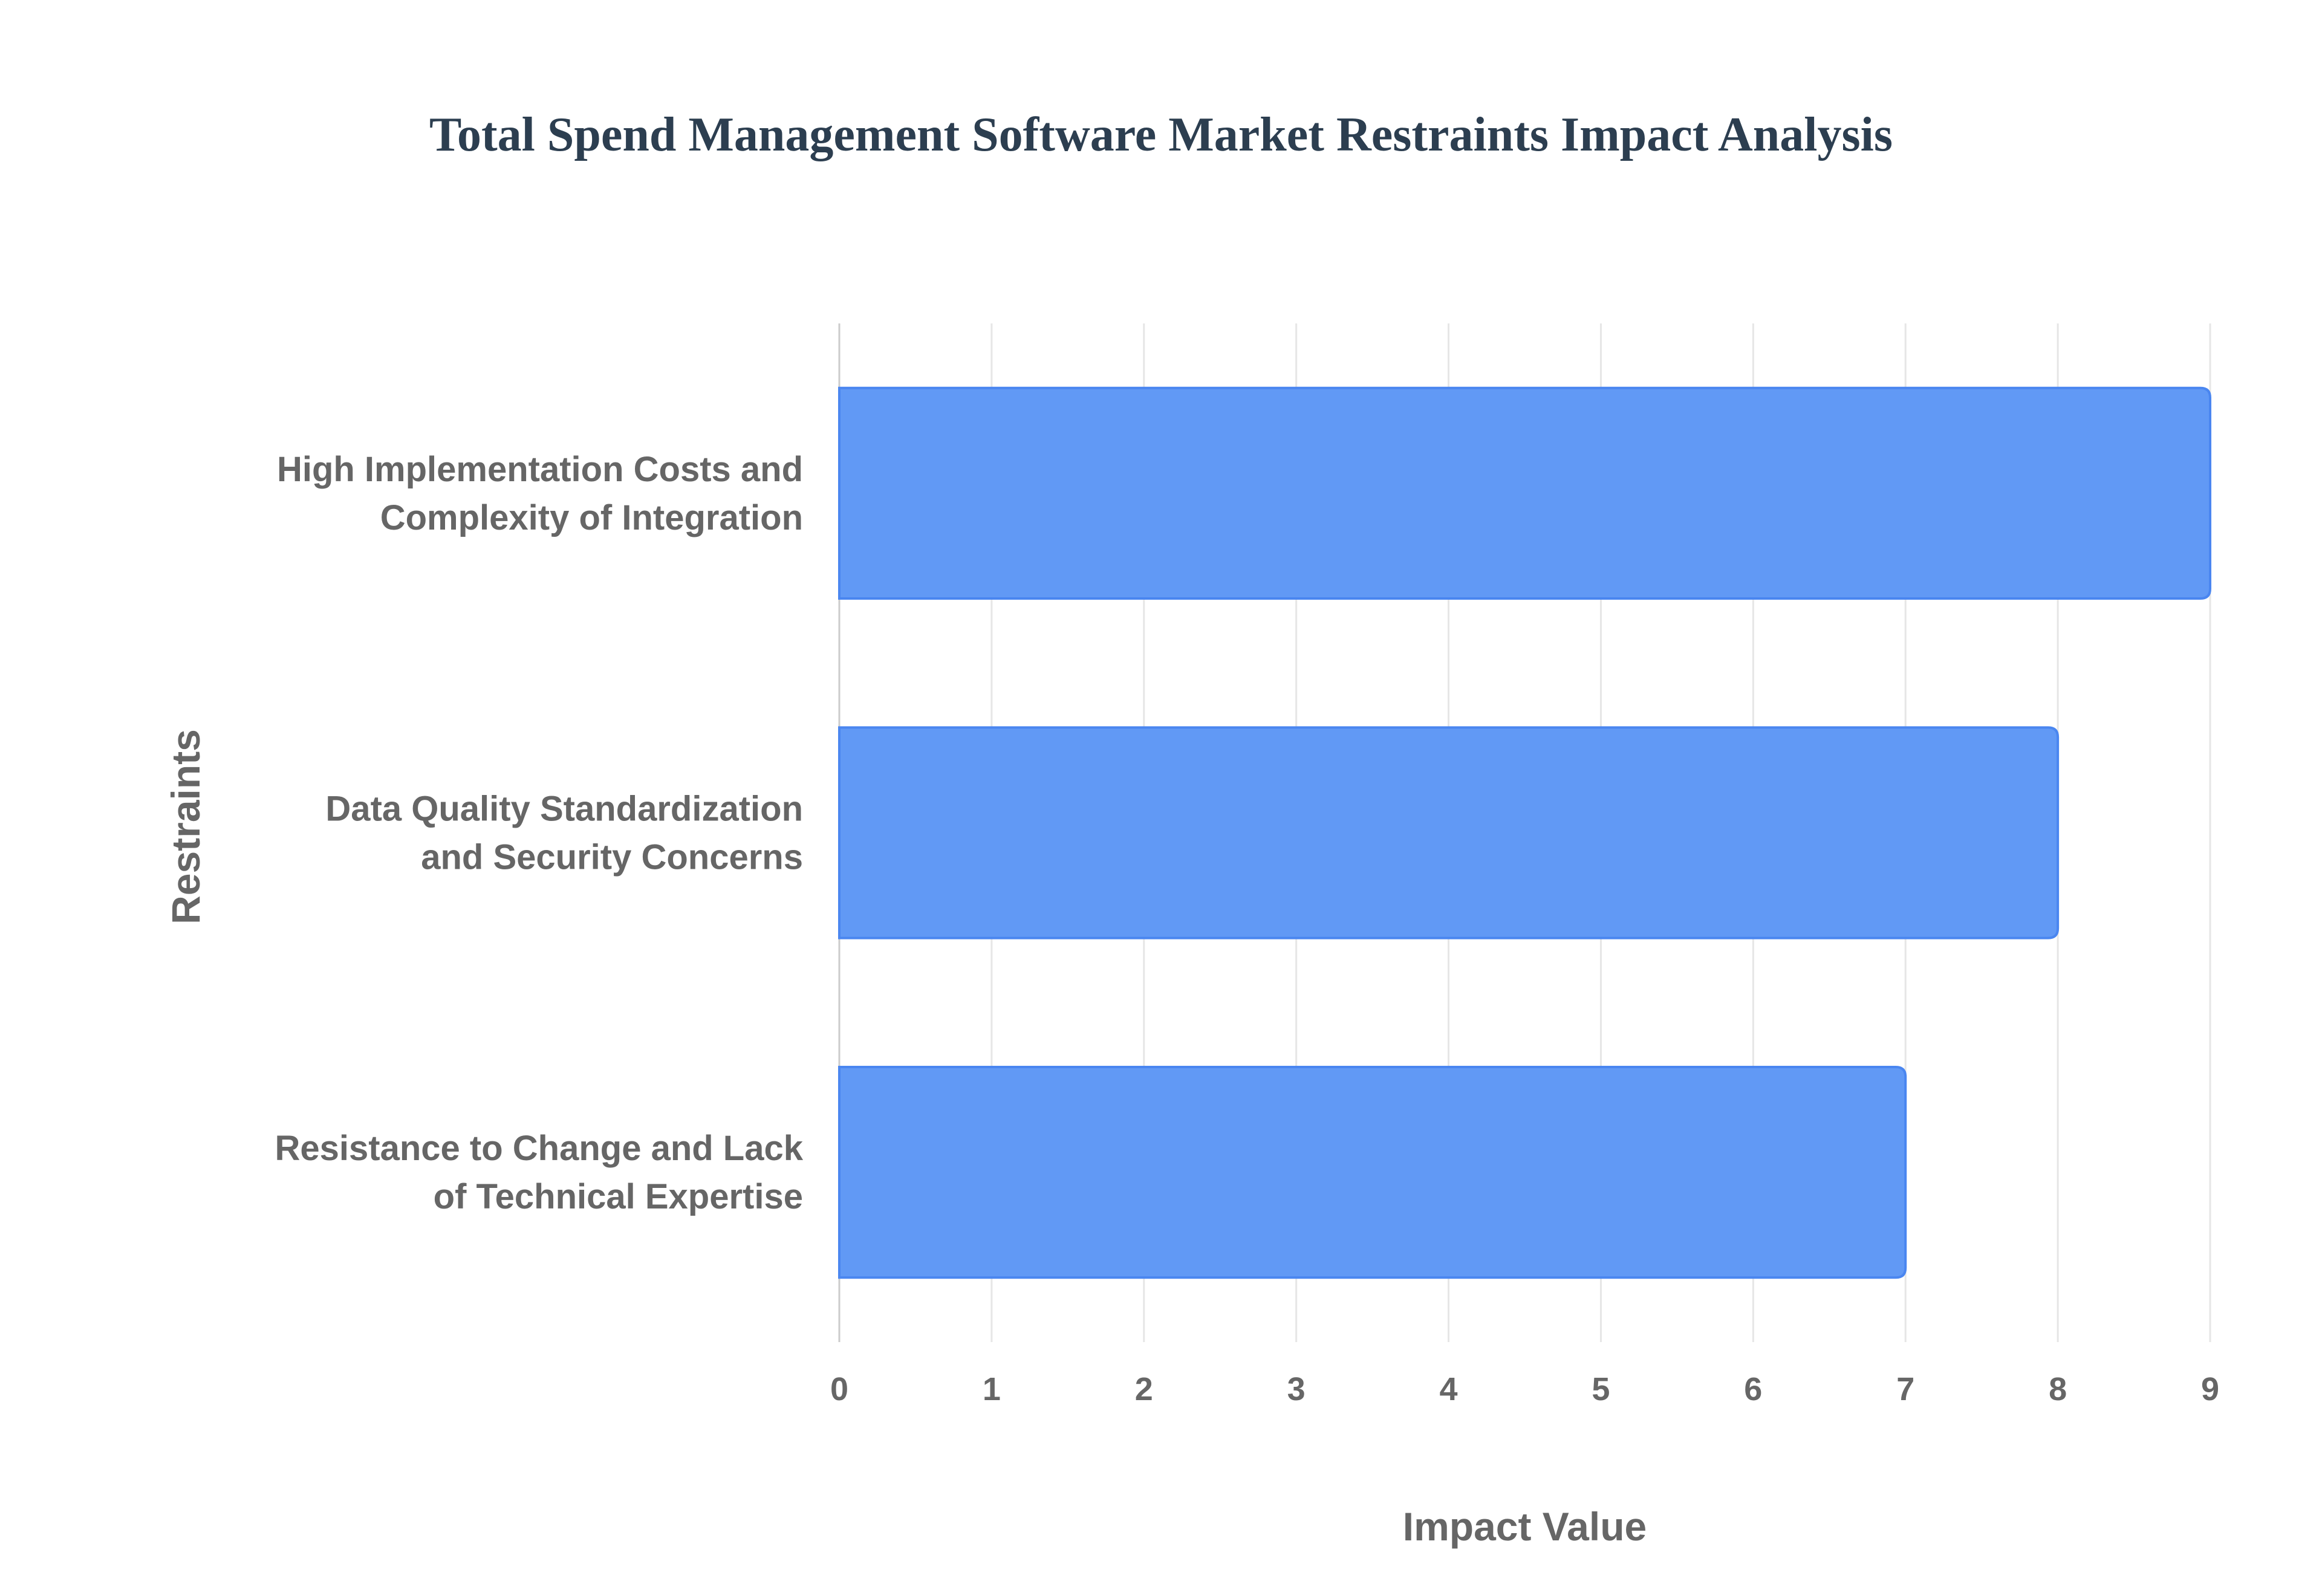 This screenshot has height=1596, width=2322. I want to click on y-axis-title: Restraints, so click(185, 826).